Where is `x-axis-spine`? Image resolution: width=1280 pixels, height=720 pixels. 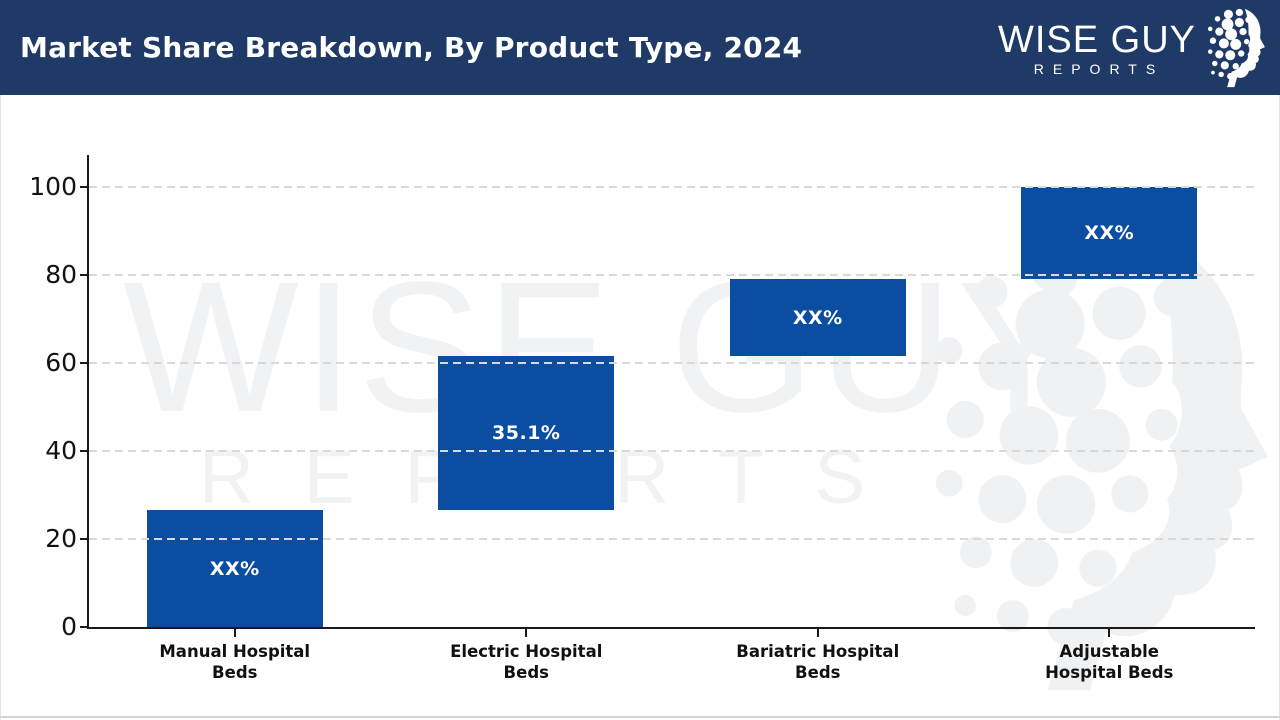
x-axis-spine is located at coordinates (671, 628).